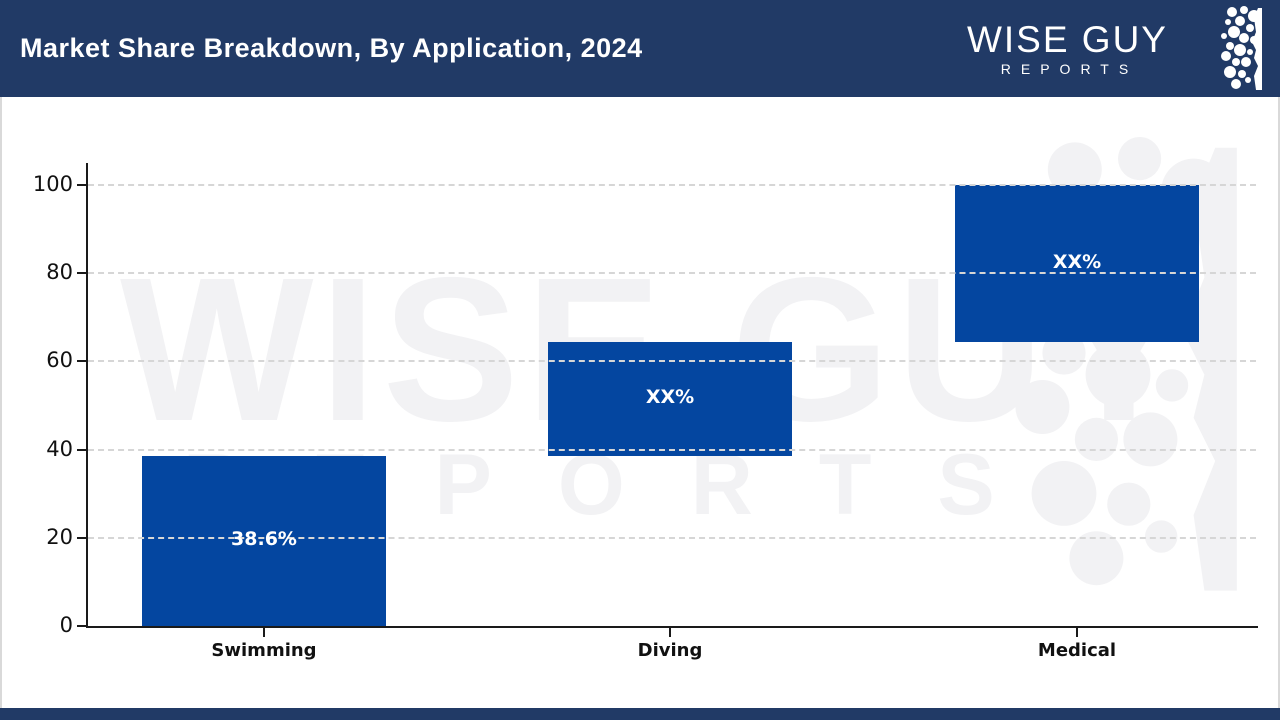  I want to click on wiseguy-logo: WISE GUY REPORTS, so click(1123, 48).